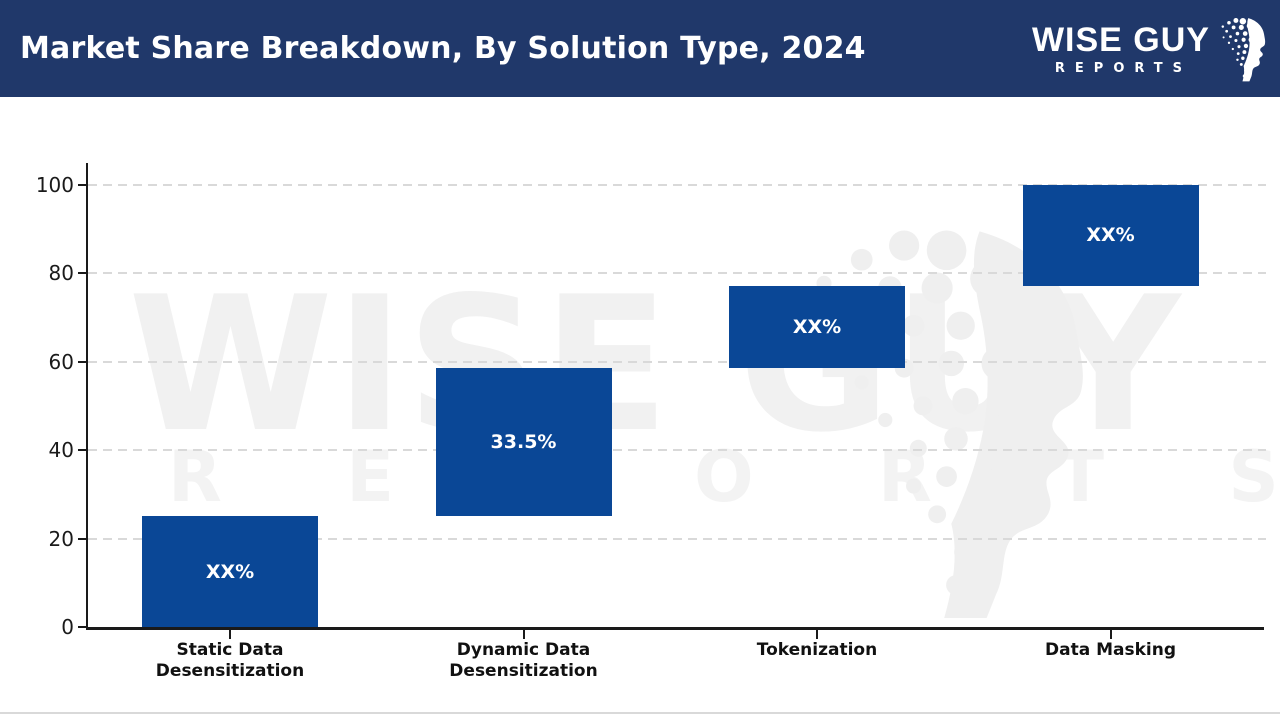 The width and height of the screenshot is (1280, 720). What do you see at coordinates (675, 628) in the screenshot?
I see `x-axis-line` at bounding box center [675, 628].